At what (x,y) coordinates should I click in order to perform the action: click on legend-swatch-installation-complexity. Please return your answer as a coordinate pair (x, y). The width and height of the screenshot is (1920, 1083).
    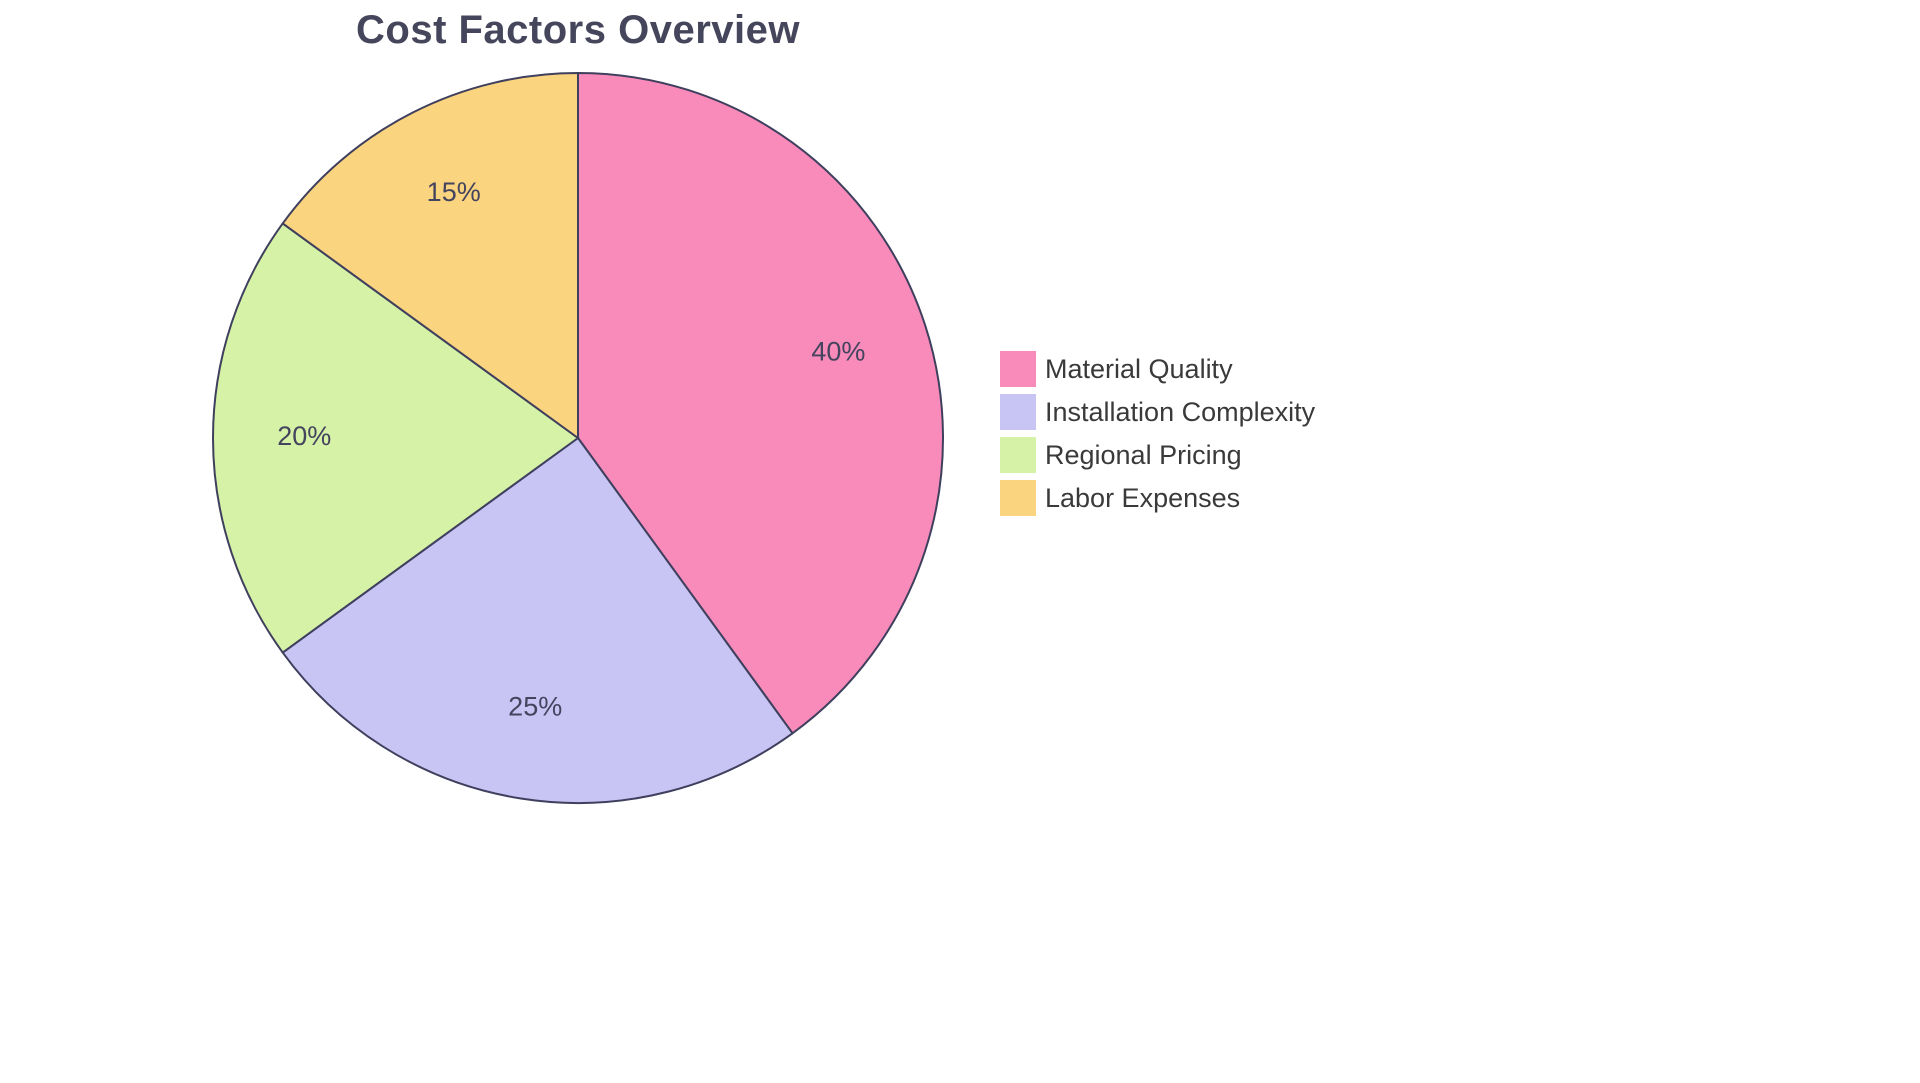
    Looking at the image, I should click on (1018, 412).